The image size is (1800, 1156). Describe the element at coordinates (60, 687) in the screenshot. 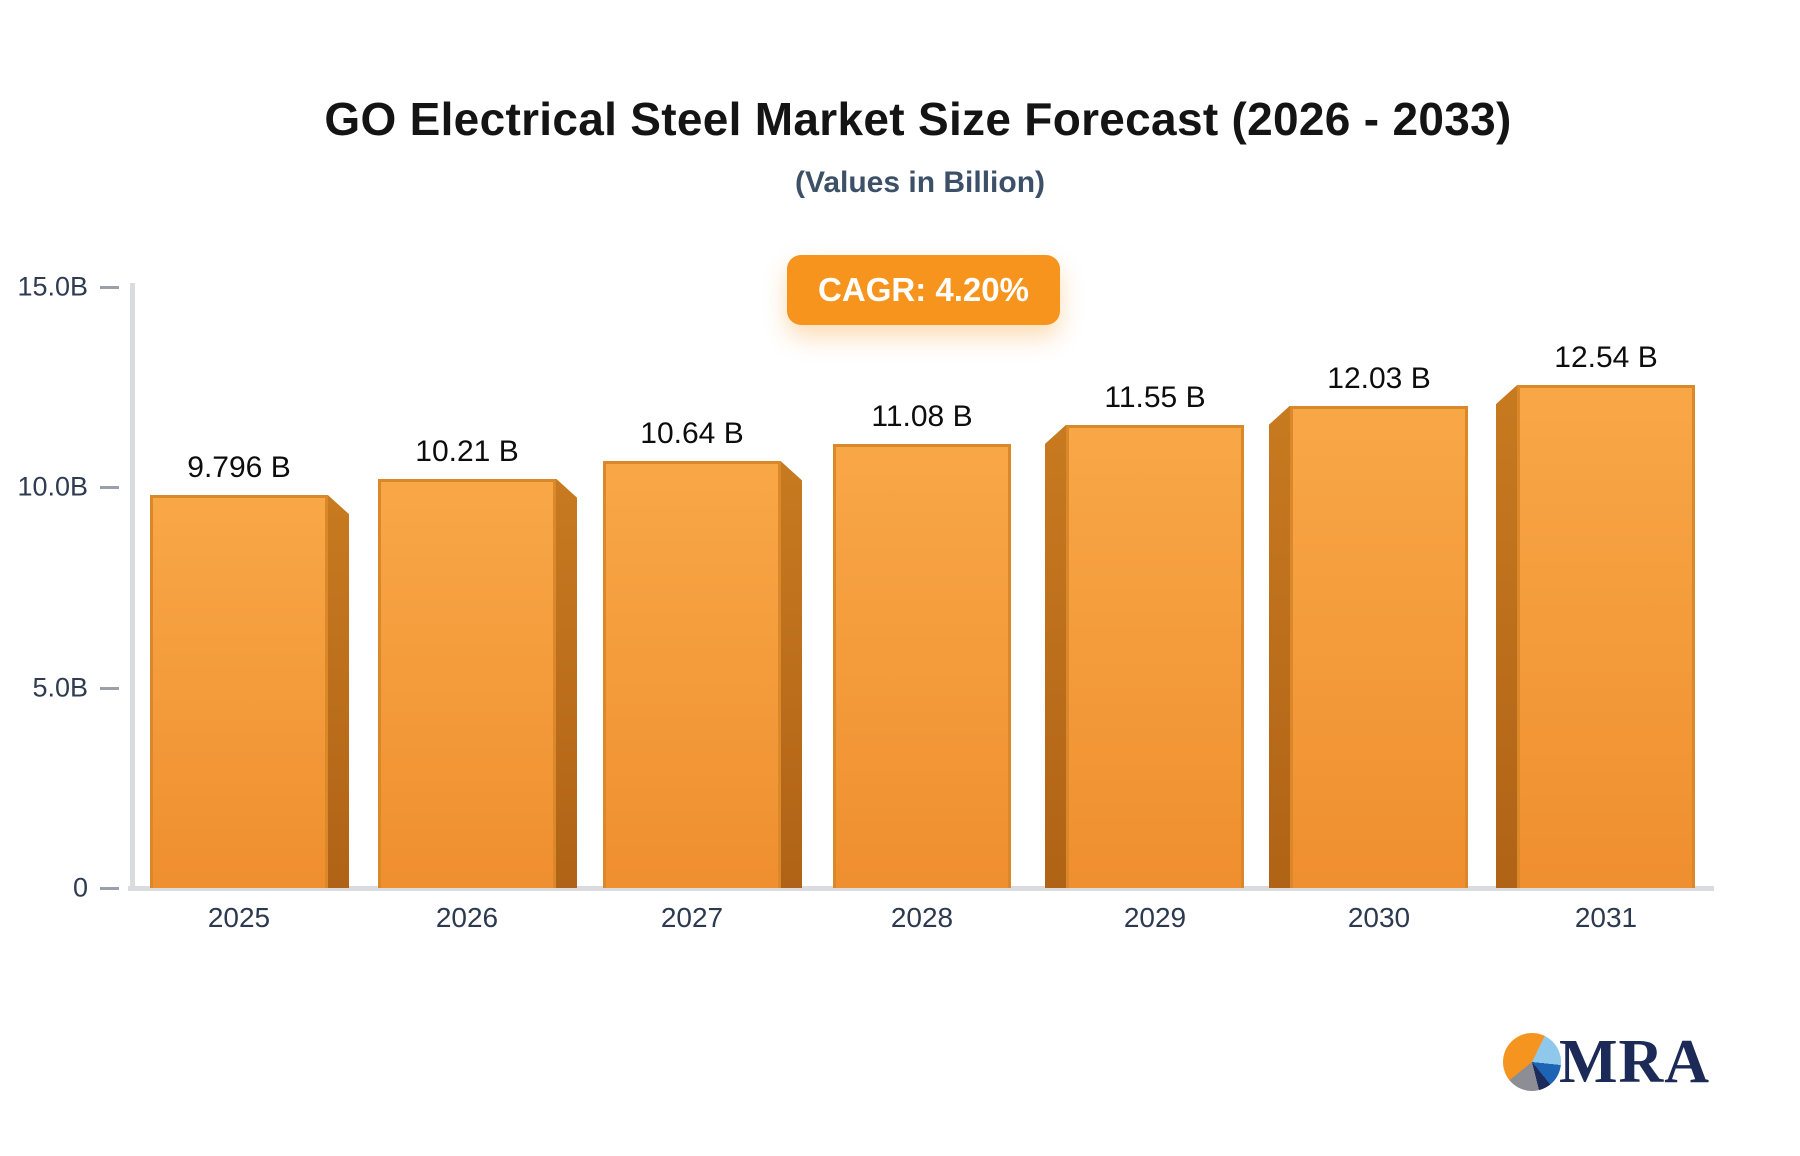

I see `y-tick-label: 5.0B` at that location.